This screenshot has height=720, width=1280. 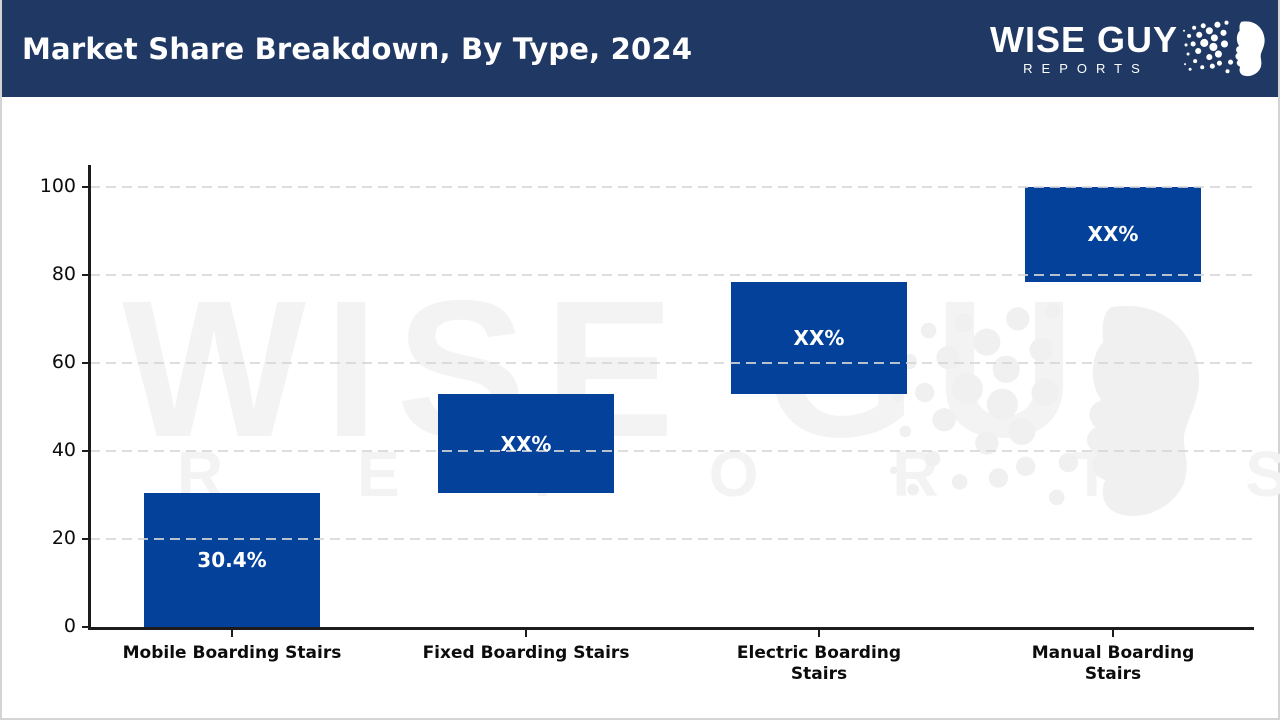 What do you see at coordinates (819, 664) in the screenshot?
I see `x-tick-label: Electric Boarding Stairs` at bounding box center [819, 664].